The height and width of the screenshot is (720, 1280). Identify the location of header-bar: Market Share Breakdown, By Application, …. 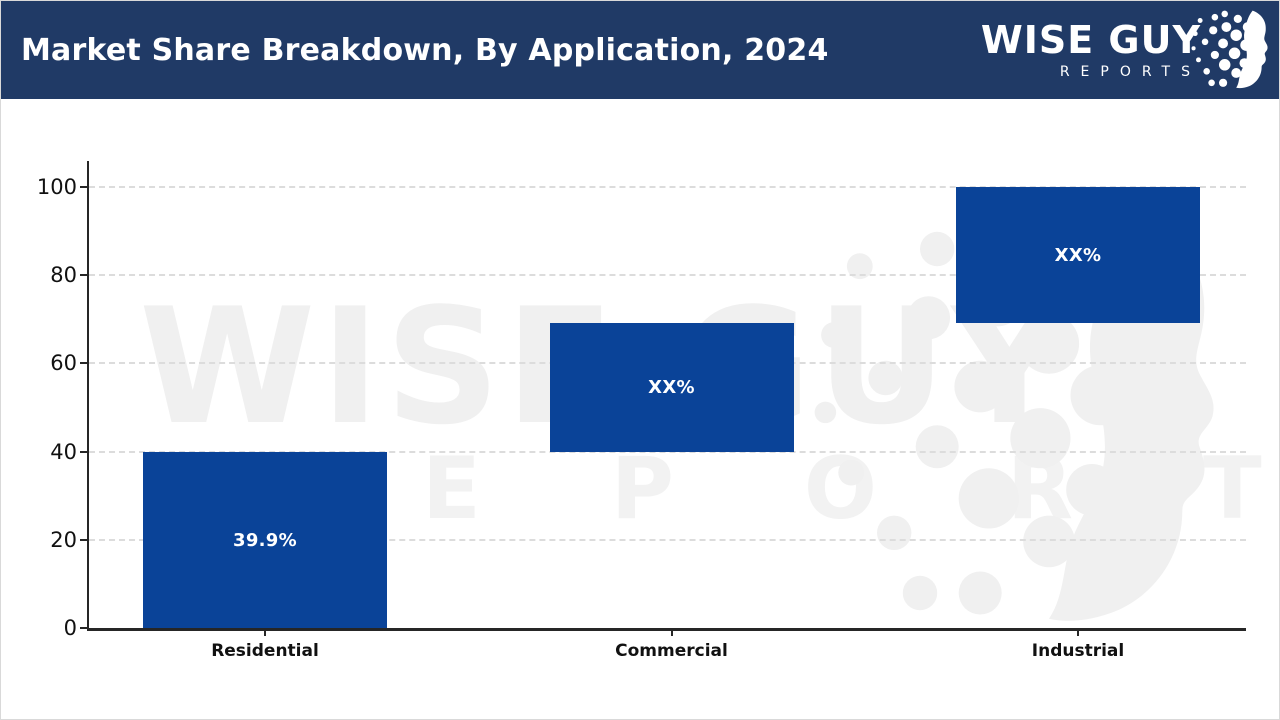
(640, 50).